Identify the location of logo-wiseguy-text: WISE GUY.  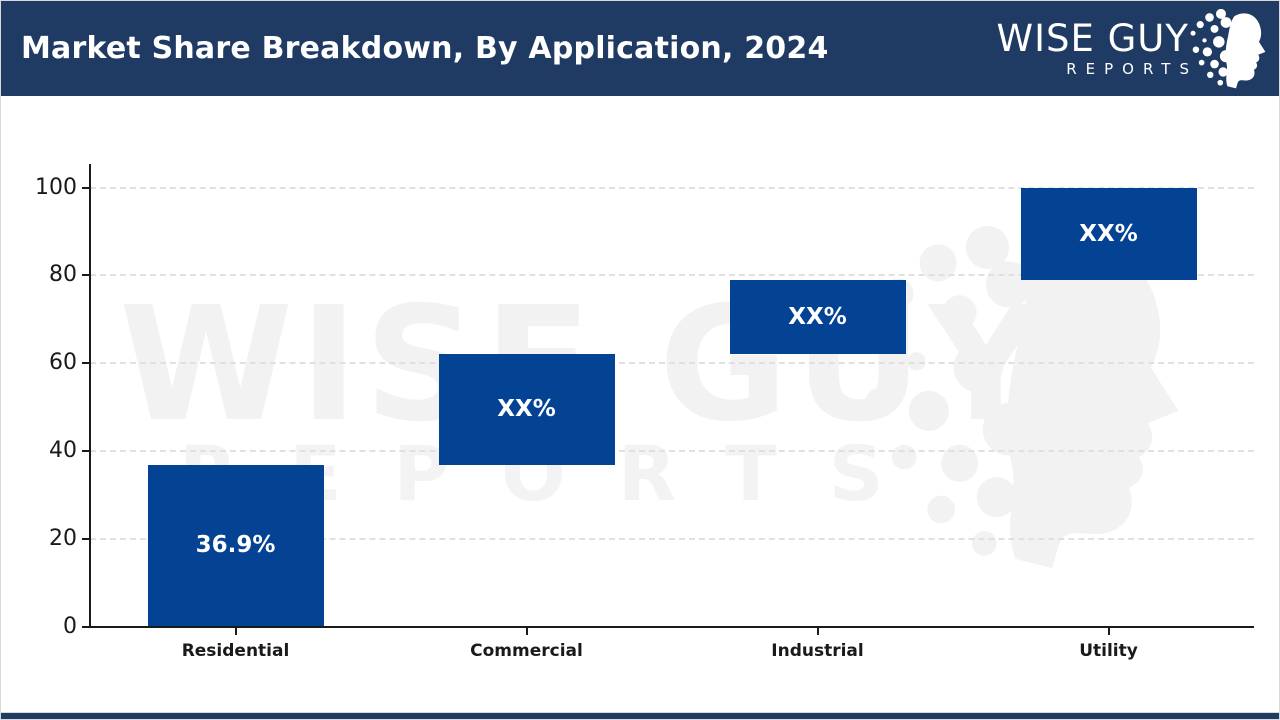
(1092, 38).